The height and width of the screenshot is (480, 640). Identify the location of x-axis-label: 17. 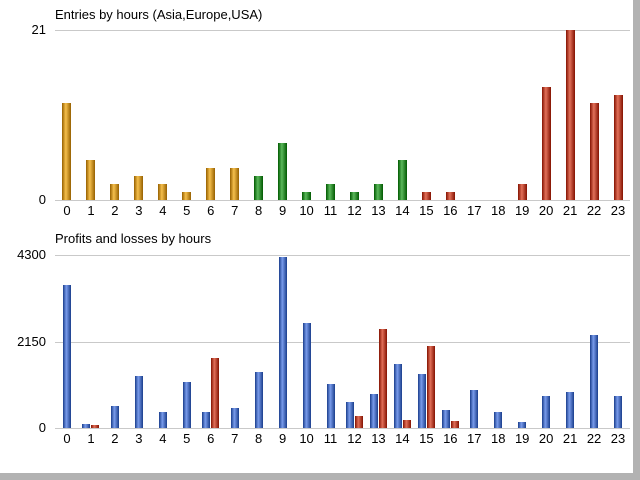
(474, 210).